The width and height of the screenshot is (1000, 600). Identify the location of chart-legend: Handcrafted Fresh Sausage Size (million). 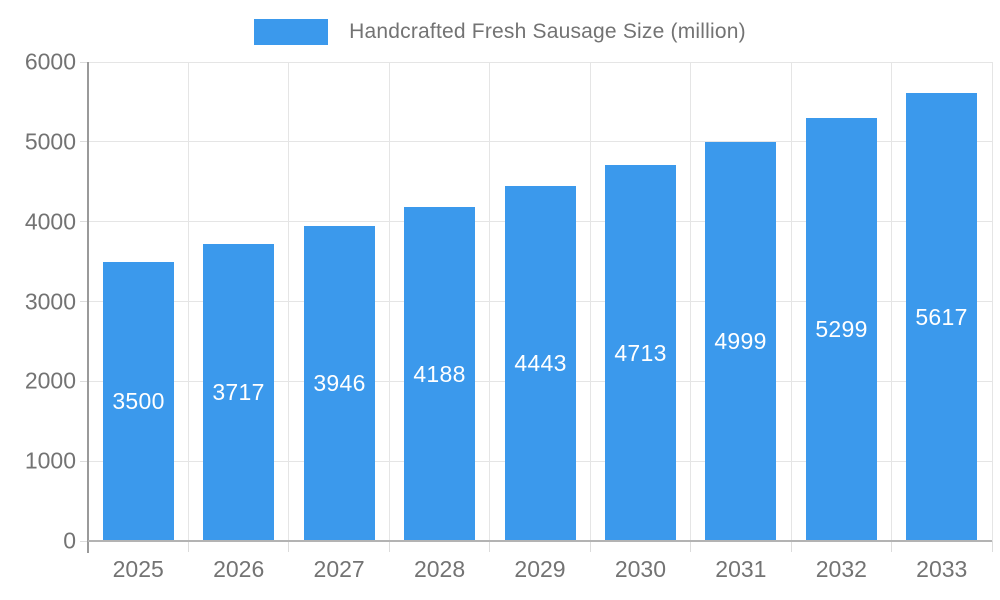
(500, 32).